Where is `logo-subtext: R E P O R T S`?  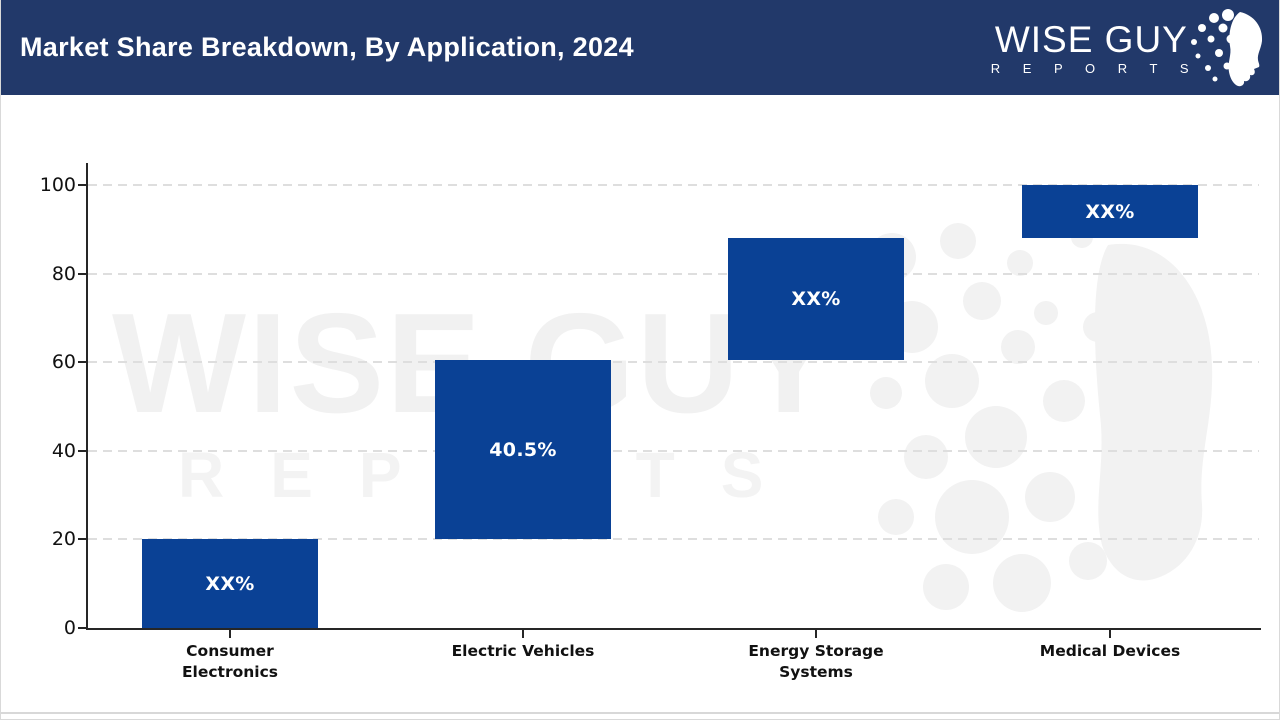 logo-subtext: R E P O R T S is located at coordinates (1094, 68).